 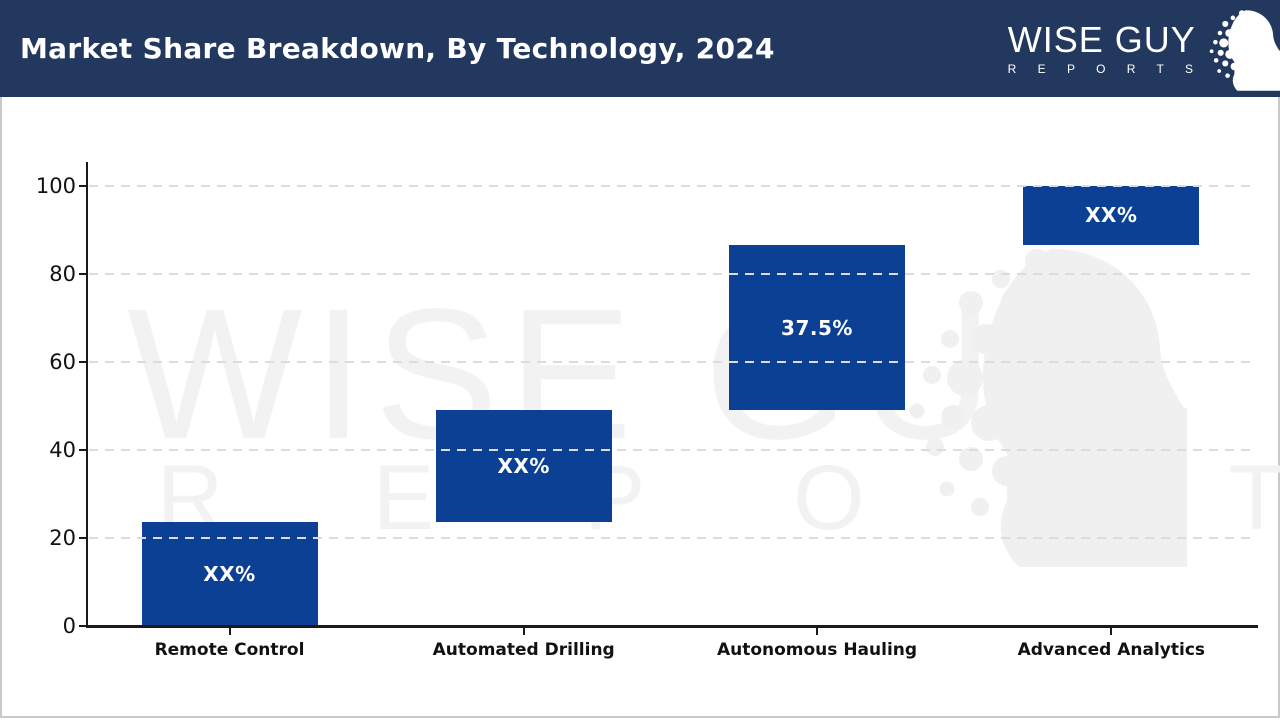 What do you see at coordinates (817, 650) in the screenshot?
I see `x-category-label-autonomous-hauling: Autonomous Hauling` at bounding box center [817, 650].